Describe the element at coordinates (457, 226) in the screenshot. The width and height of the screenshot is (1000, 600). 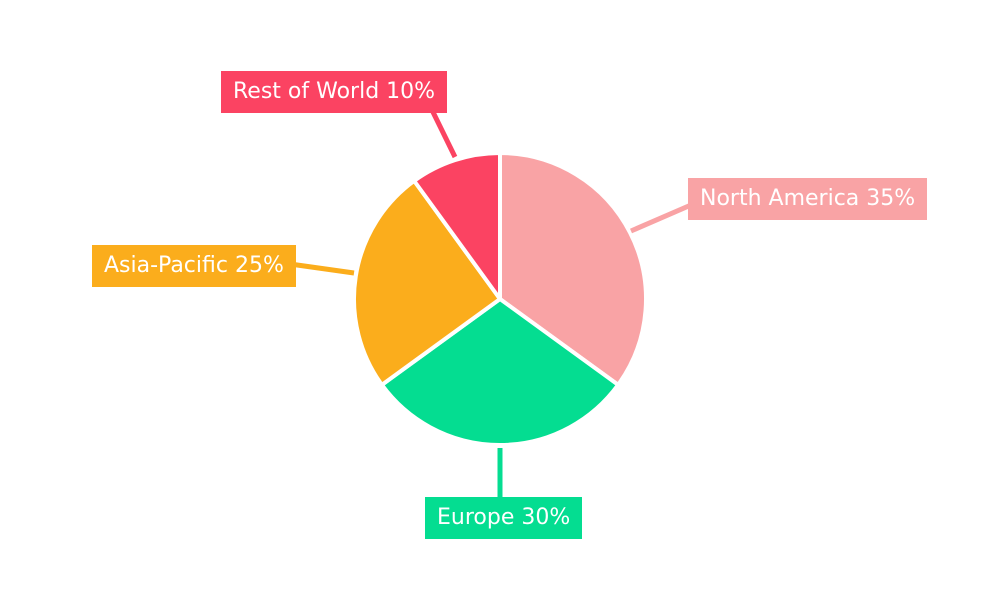
I see `pie-slice-rest-of-world` at that location.